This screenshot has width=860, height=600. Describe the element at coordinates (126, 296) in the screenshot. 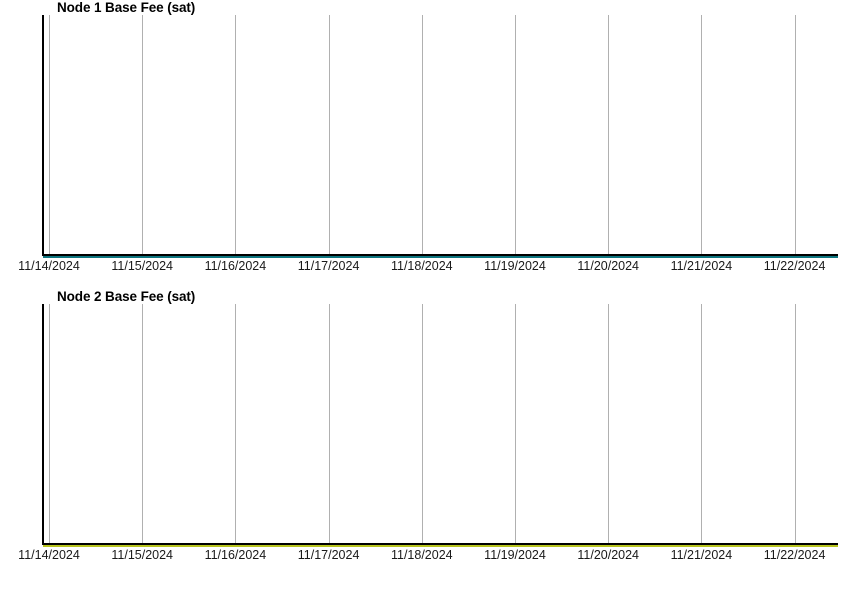

I see `chart-title-node-2: Node 2 Base Fee (sat)` at that location.